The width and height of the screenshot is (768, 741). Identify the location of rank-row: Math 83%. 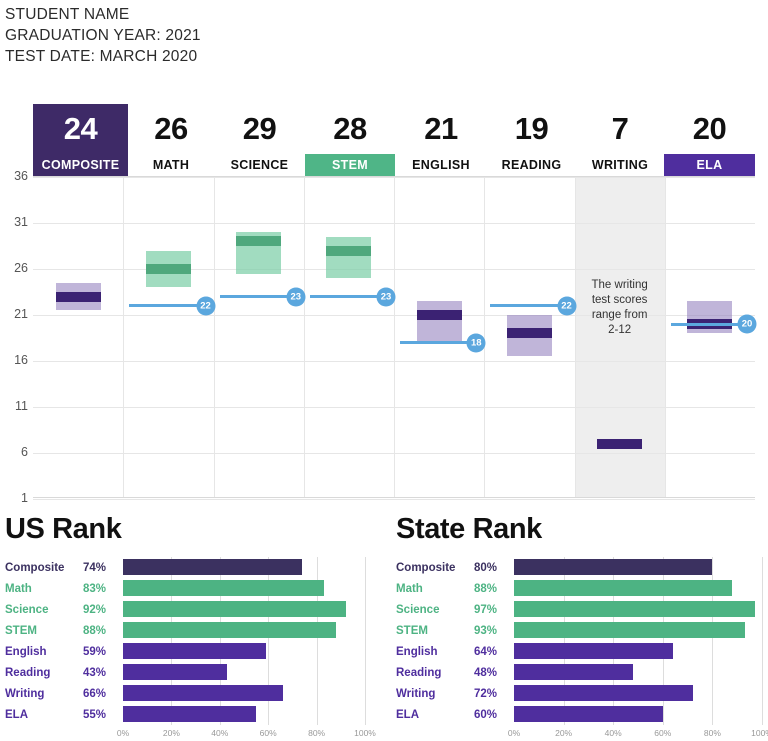
(185, 588).